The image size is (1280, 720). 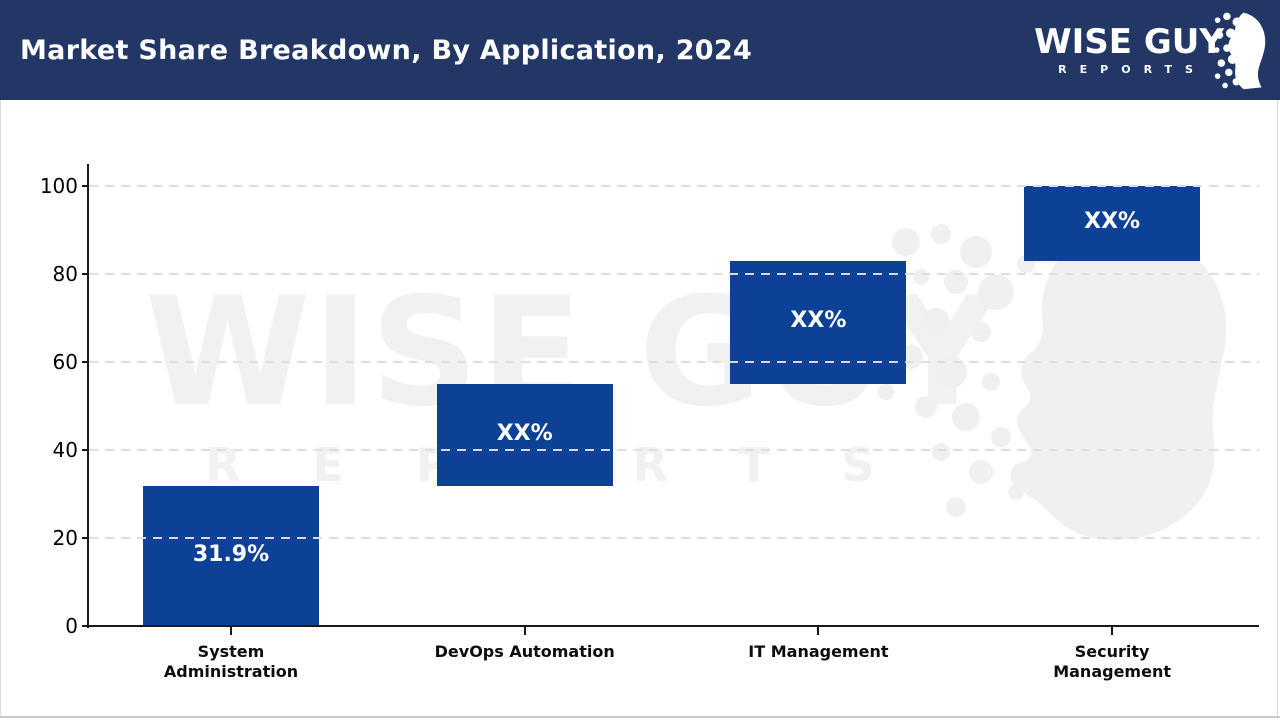 What do you see at coordinates (1239, 51) in the screenshot?
I see `logo-face-icon` at bounding box center [1239, 51].